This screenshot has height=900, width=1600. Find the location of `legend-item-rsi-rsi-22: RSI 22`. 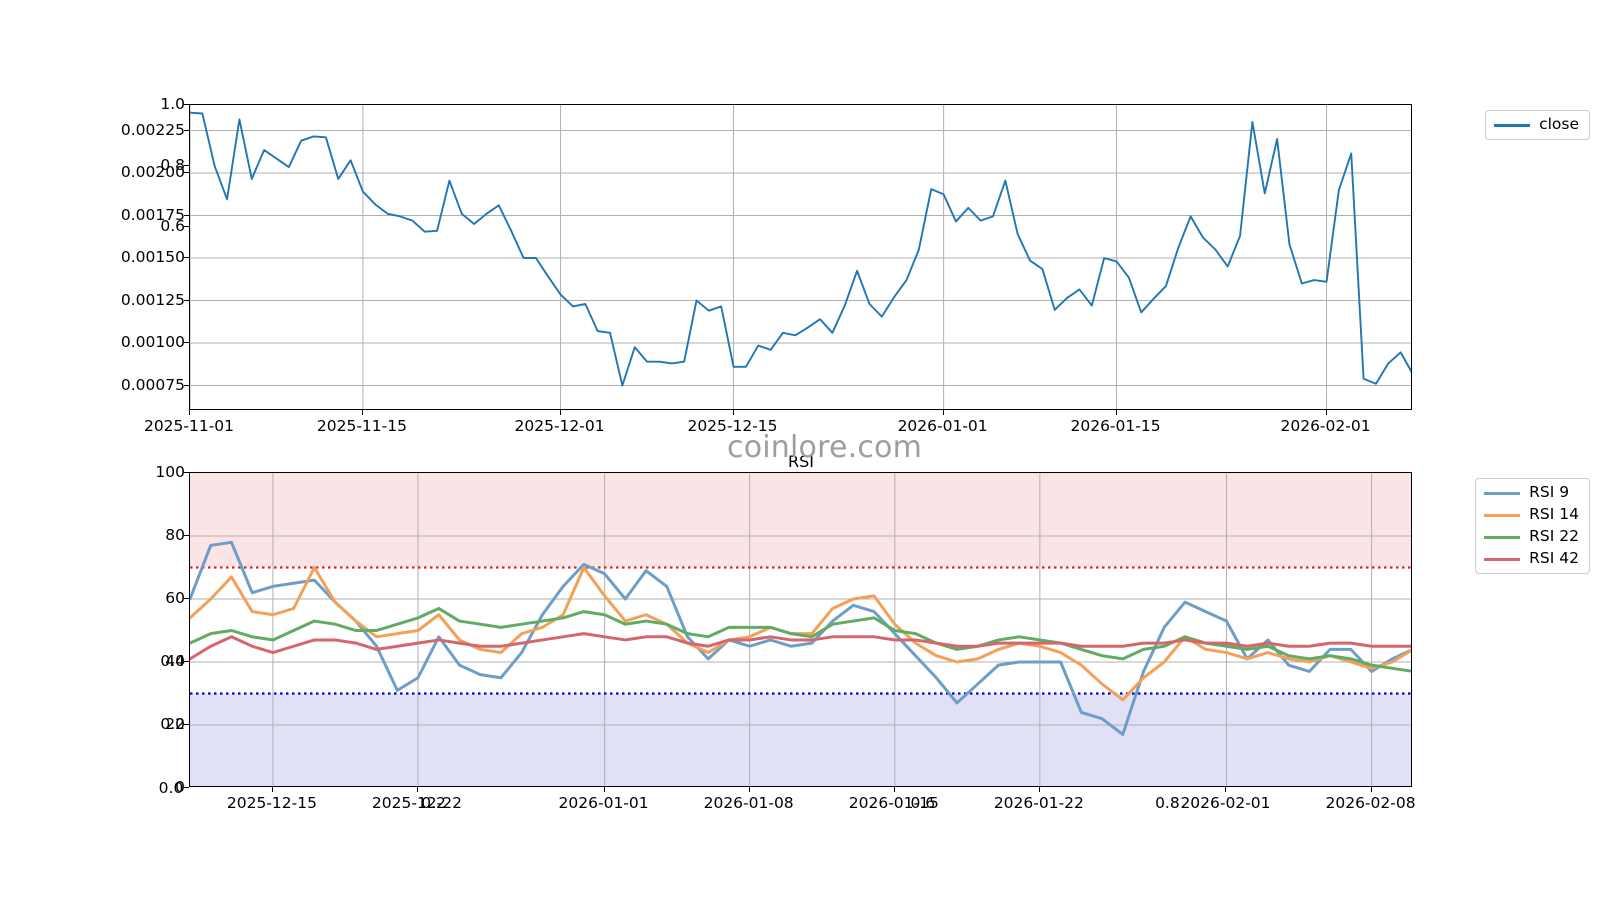

legend-item-rsi-rsi-22: RSI 22 is located at coordinates (1531, 537).